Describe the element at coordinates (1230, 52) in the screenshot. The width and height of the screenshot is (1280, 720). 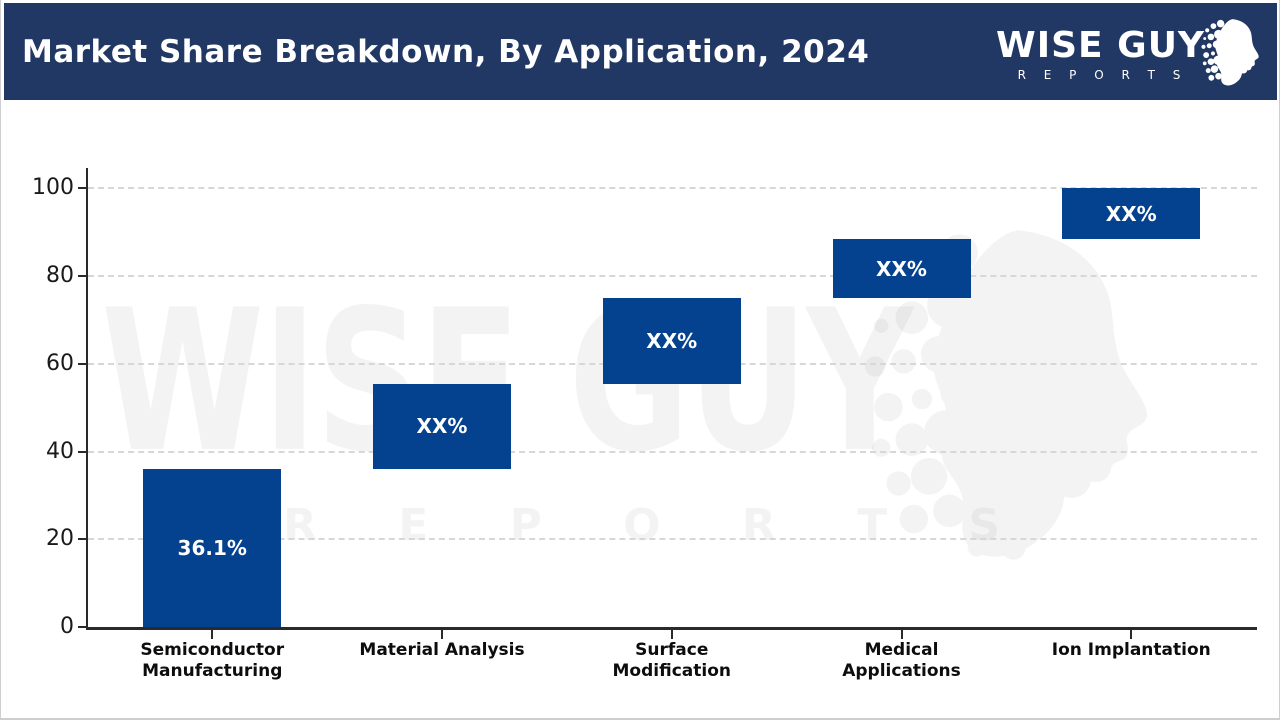
I see `logo-head-profile-dots-icon` at that location.